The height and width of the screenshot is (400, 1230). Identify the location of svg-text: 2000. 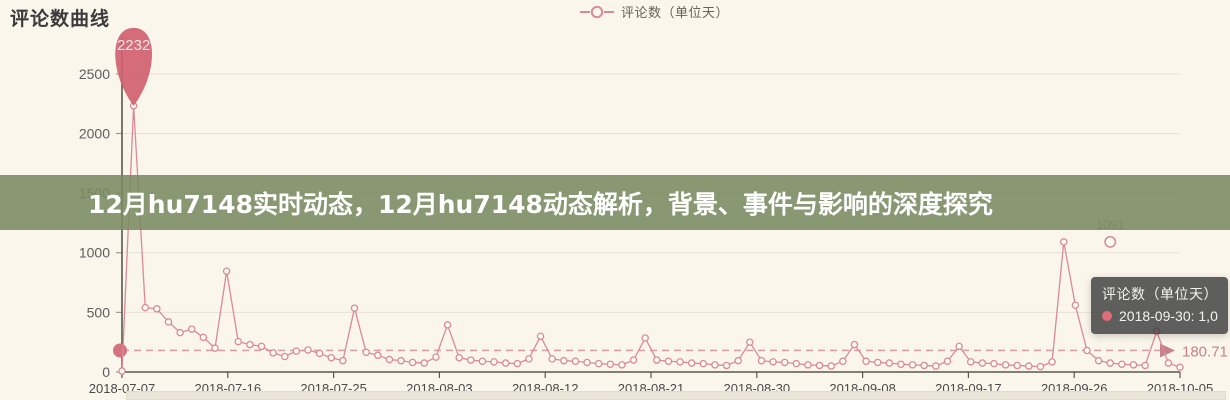
(94, 133).